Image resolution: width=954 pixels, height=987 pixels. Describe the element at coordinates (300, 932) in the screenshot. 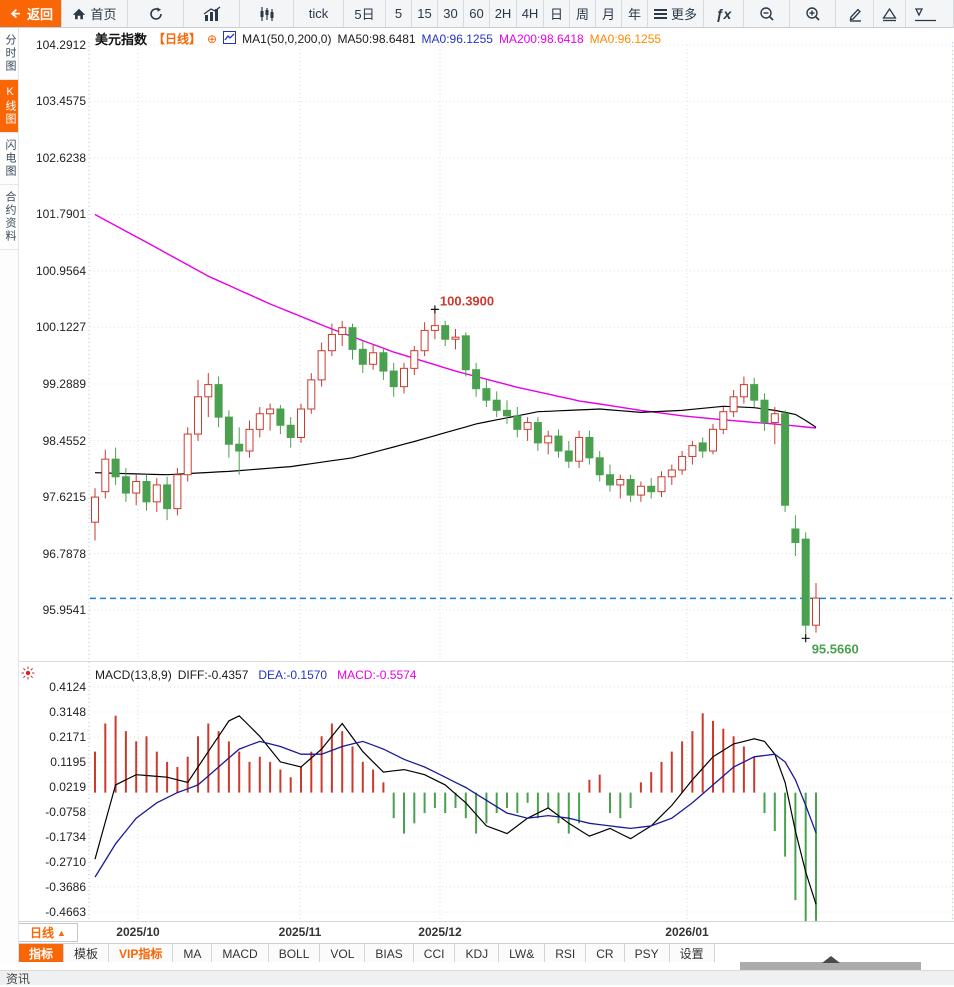

I see `x-axis-label: 2025/11` at that location.